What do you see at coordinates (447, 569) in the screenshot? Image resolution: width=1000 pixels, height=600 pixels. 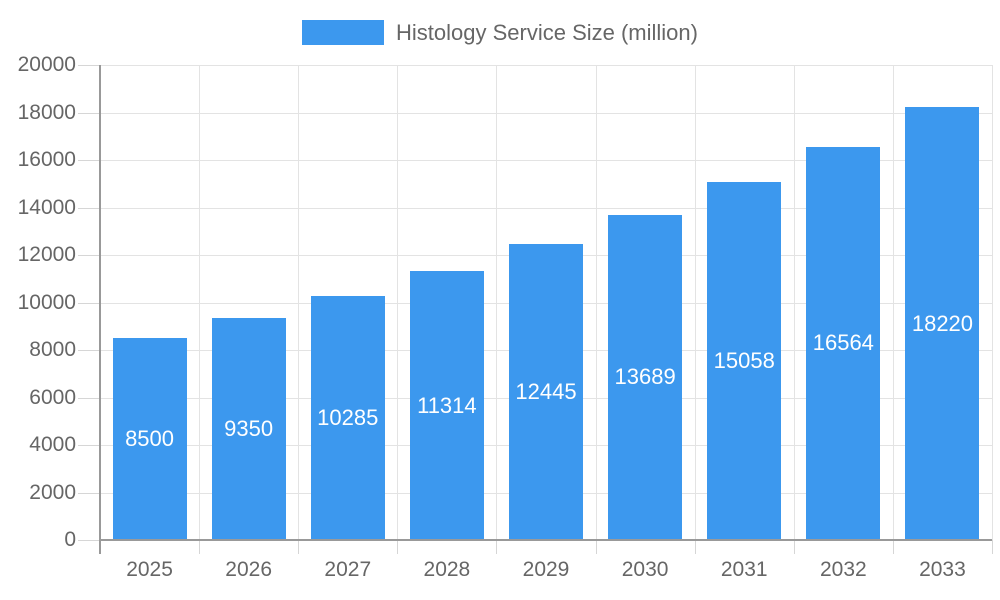 I see `x-axis-tick-label: 2028` at bounding box center [447, 569].